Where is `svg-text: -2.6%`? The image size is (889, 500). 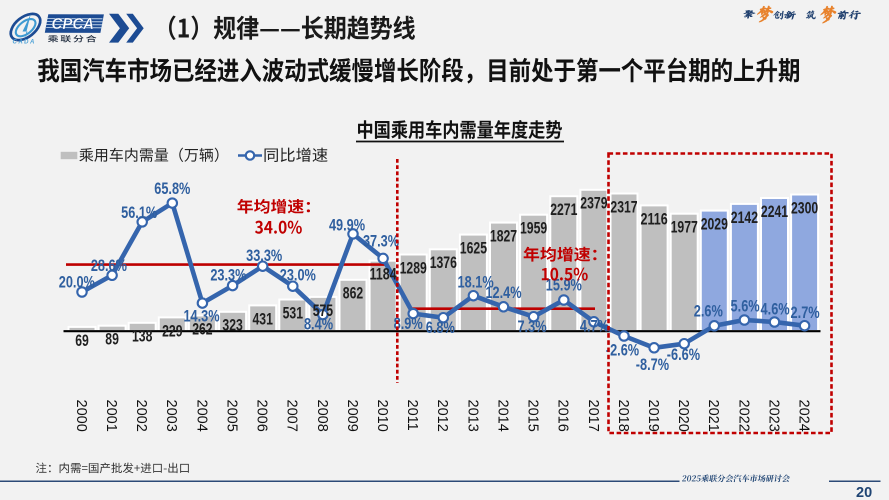 svg-text: -2.6% is located at coordinates (622, 350).